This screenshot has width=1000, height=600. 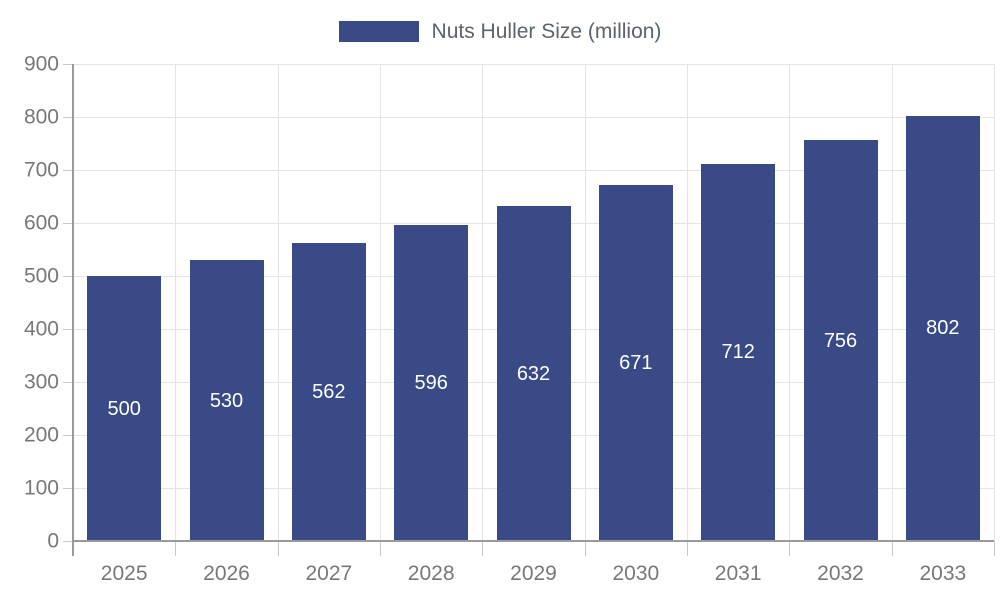 I want to click on x-axis-line, so click(x=533, y=541).